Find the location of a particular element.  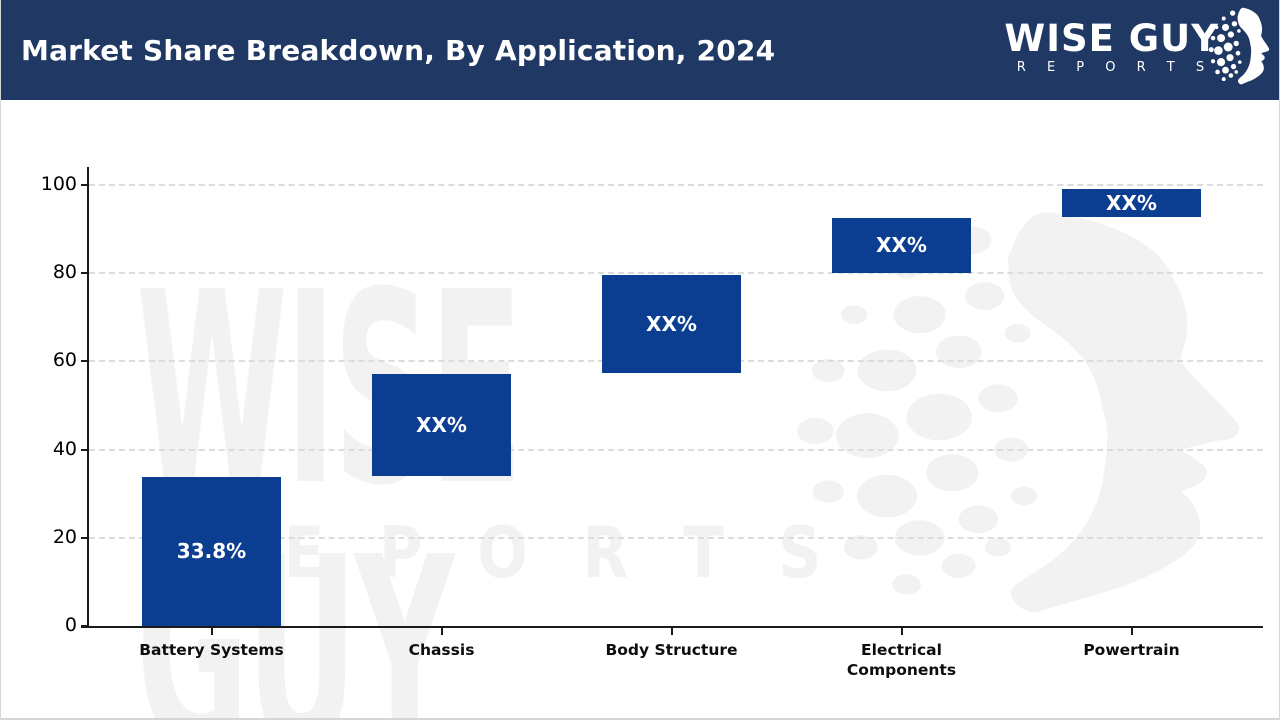

x-axis-label-1: Battery Systems is located at coordinates (211, 650).